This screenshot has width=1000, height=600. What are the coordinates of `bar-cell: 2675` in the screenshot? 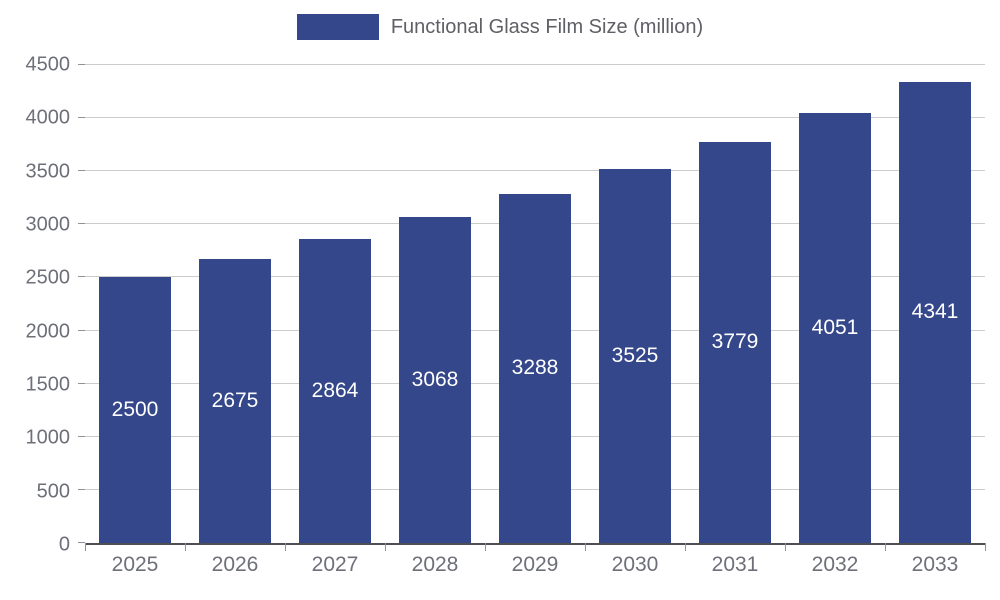 It's located at (235, 304).